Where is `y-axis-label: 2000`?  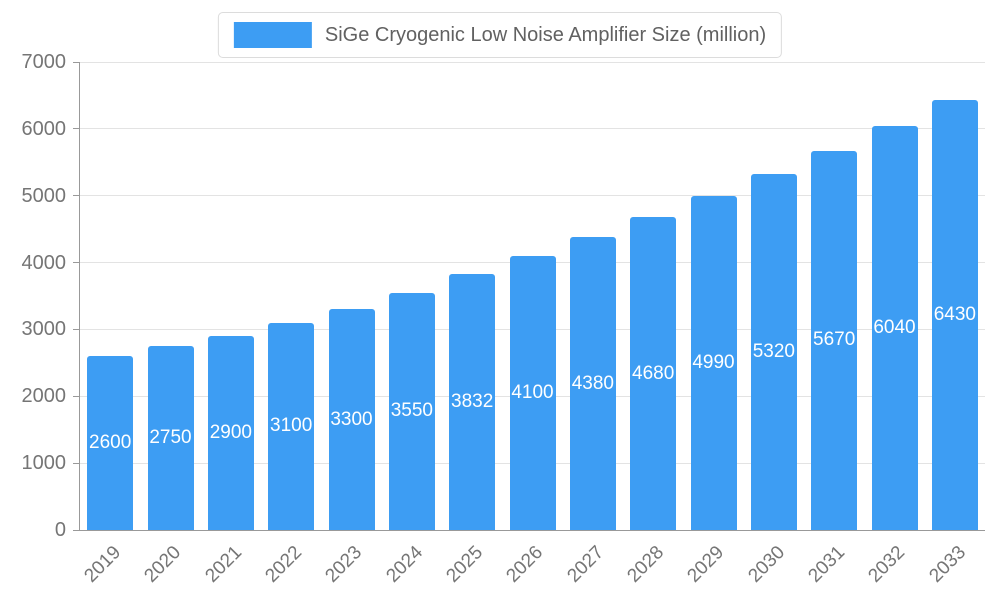
y-axis-label: 2000 is located at coordinates (44, 396).